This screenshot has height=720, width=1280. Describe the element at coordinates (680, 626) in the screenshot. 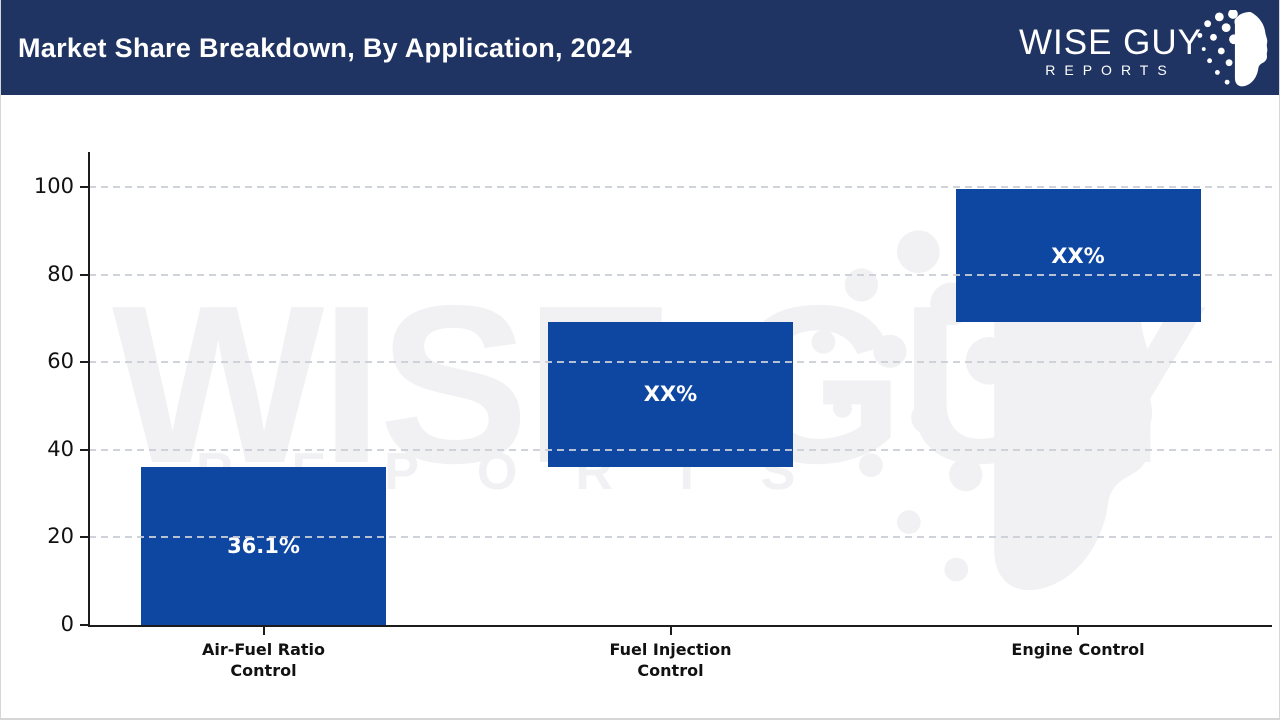

I see `x-axis-line` at that location.